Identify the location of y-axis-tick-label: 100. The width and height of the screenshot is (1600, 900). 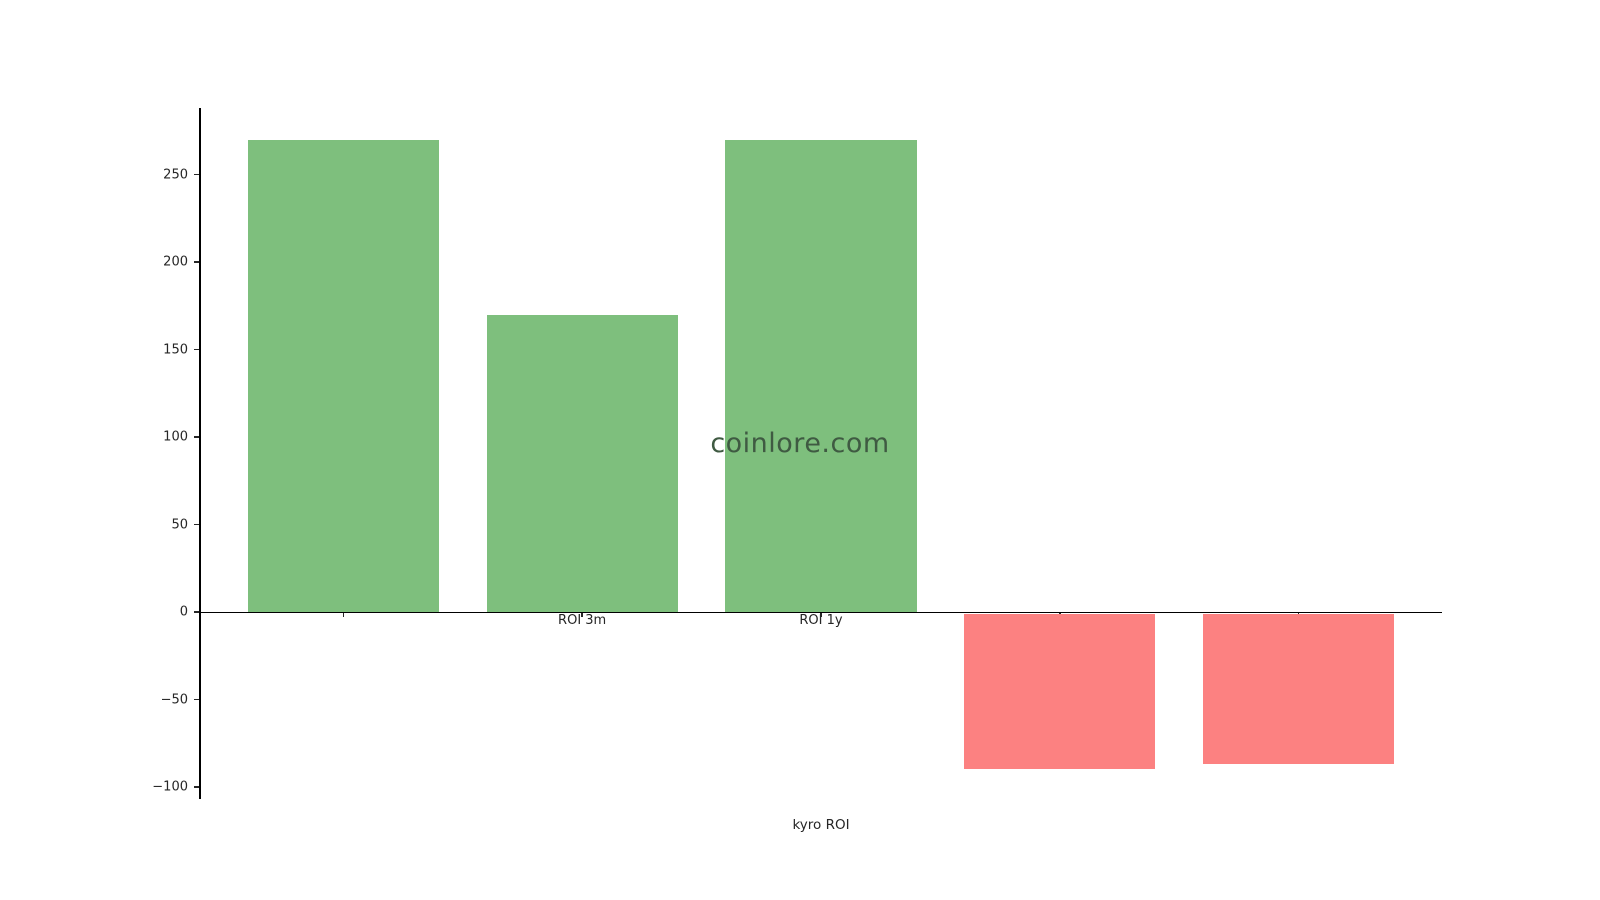
(175, 437).